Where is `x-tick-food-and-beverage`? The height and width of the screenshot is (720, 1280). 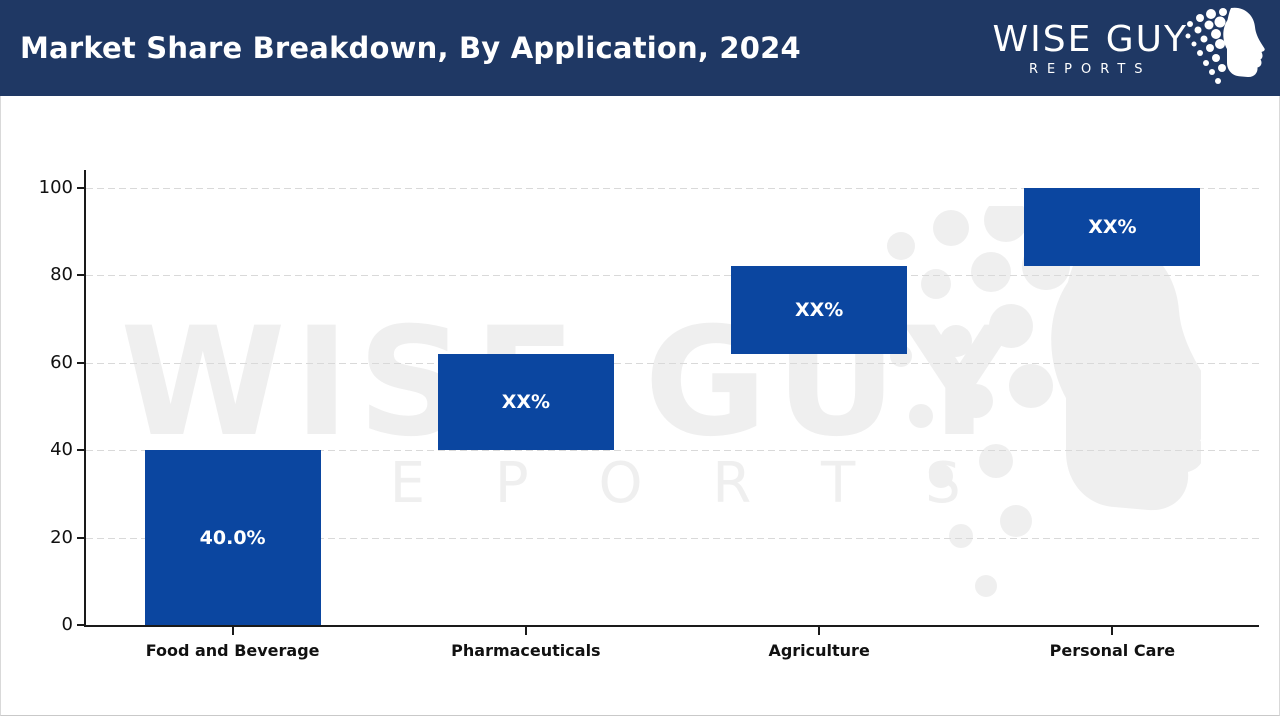
x-tick-food-and-beverage is located at coordinates (232, 631).